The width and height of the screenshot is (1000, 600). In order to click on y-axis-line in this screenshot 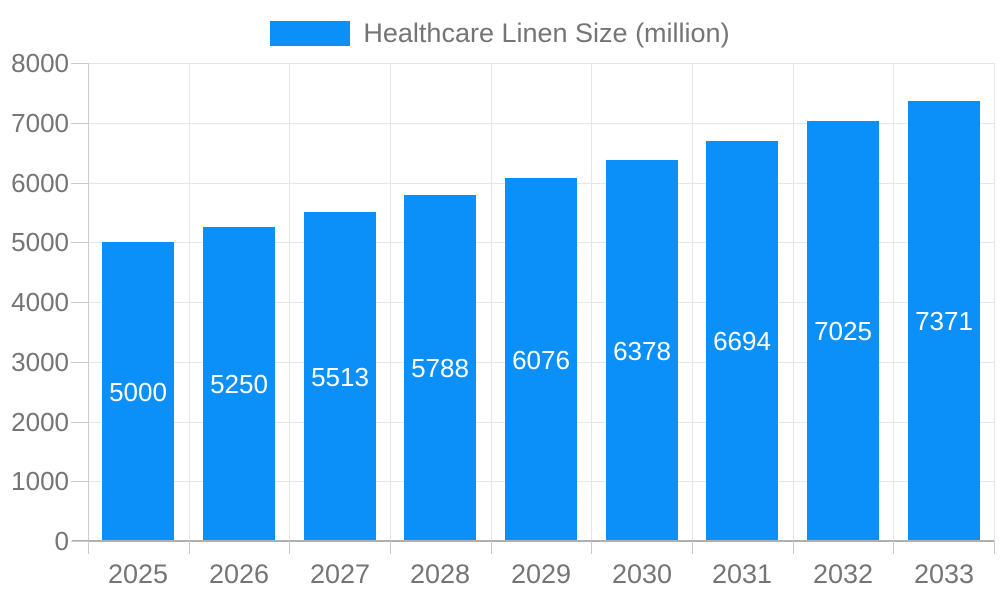, I will do `click(88, 302)`.